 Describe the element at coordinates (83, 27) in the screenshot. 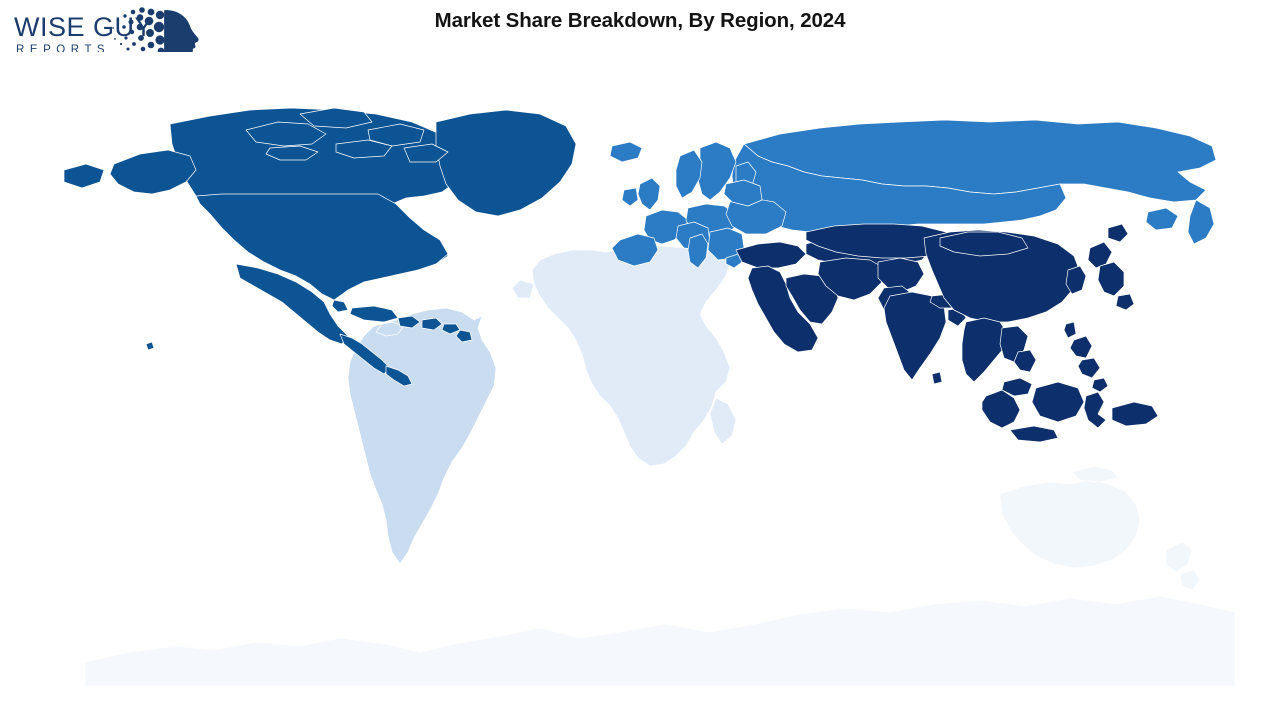

I see `logo-text-wiseguy: WISE GUY` at that location.